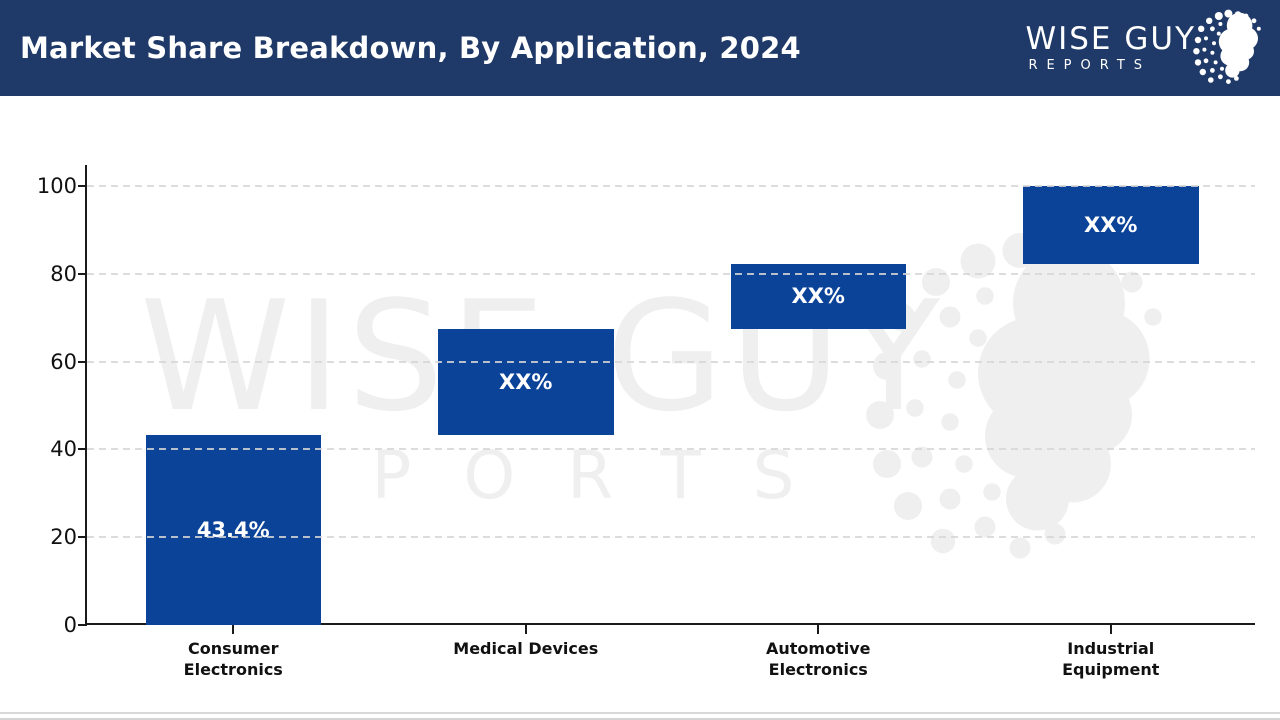  I want to click on y-tick-label: 40, so click(63, 449).